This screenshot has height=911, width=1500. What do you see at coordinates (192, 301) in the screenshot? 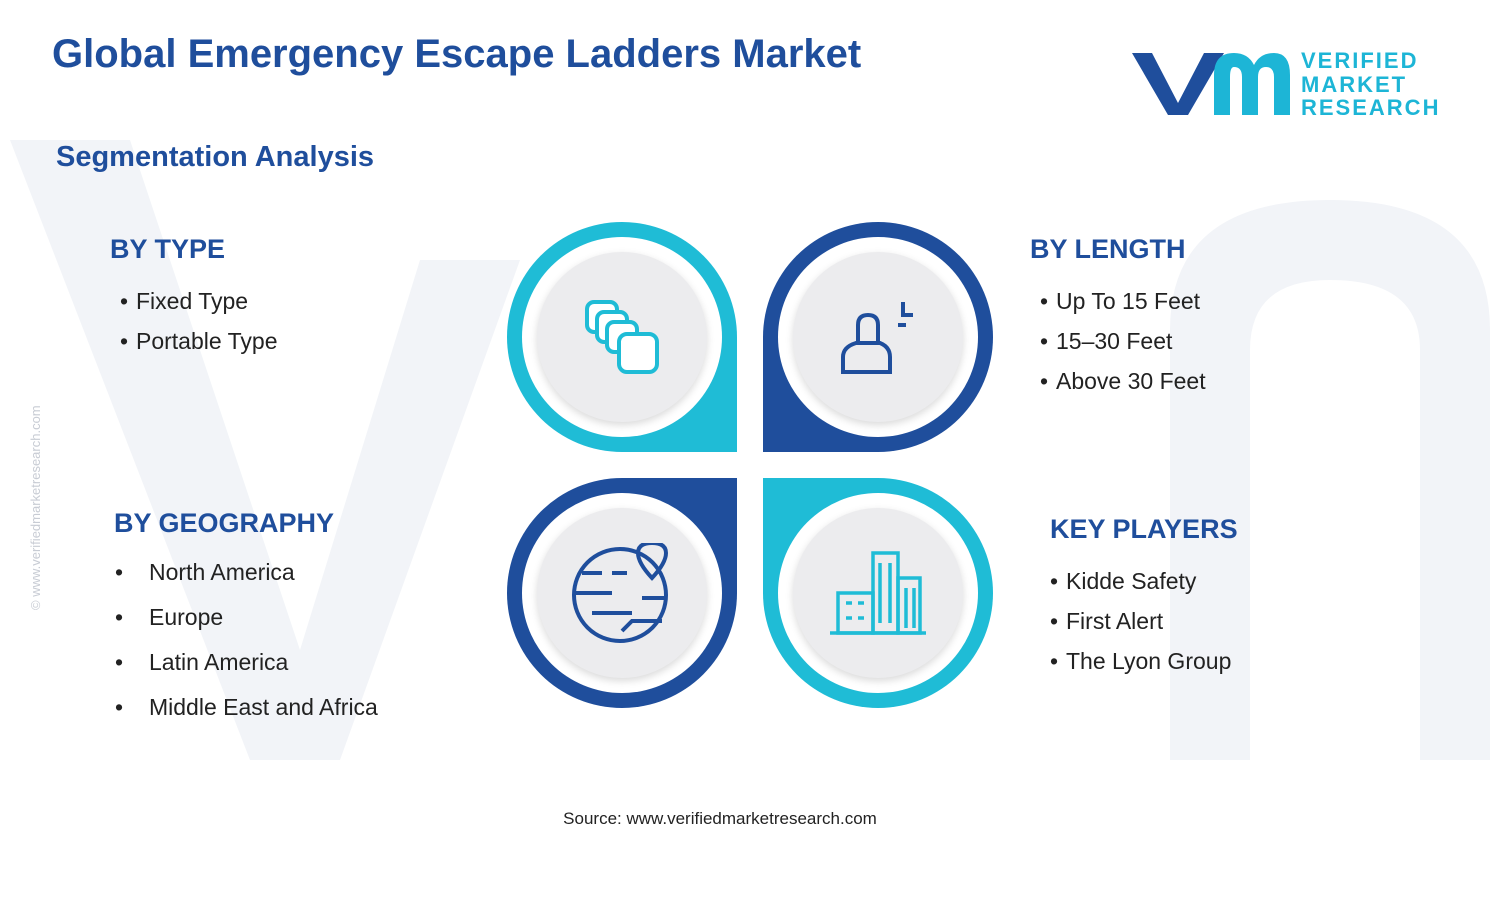
I see `segment-item: Fixed Type` at bounding box center [192, 301].